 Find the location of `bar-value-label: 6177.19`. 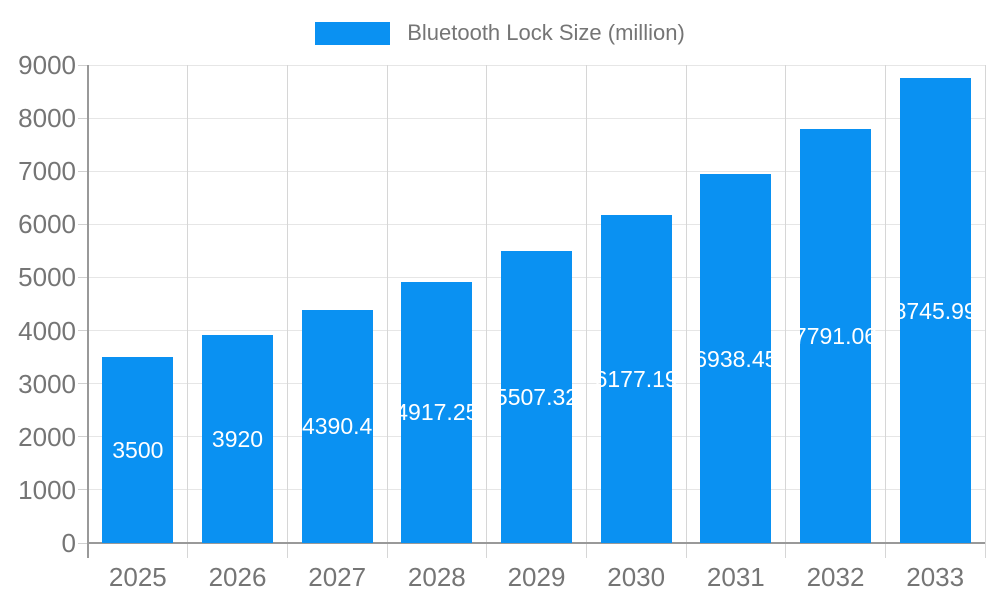

bar-value-label: 6177.19 is located at coordinates (636, 378).